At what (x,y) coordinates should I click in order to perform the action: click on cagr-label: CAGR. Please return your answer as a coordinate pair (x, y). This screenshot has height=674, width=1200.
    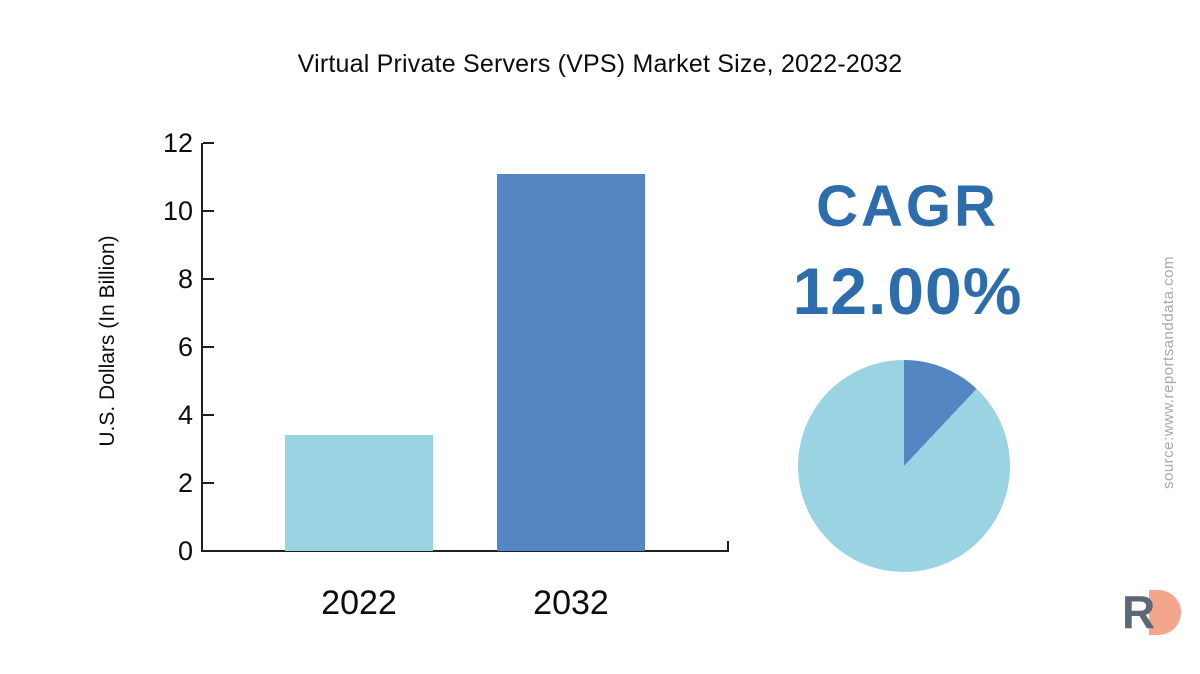
    Looking at the image, I should click on (907, 206).